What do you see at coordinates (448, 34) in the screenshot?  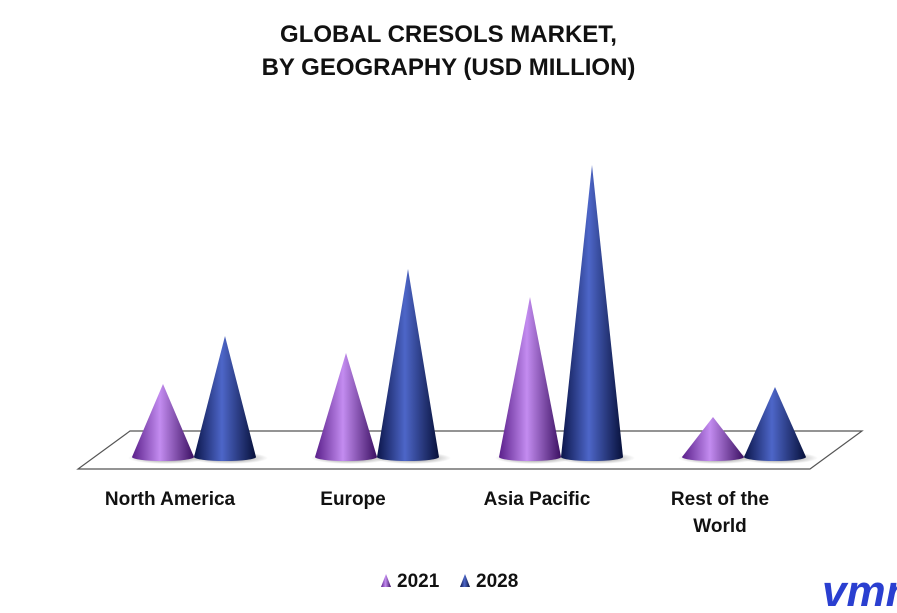 I see `chart-title-line-1: GLOBAL CRESOLS MARKET,` at bounding box center [448, 34].